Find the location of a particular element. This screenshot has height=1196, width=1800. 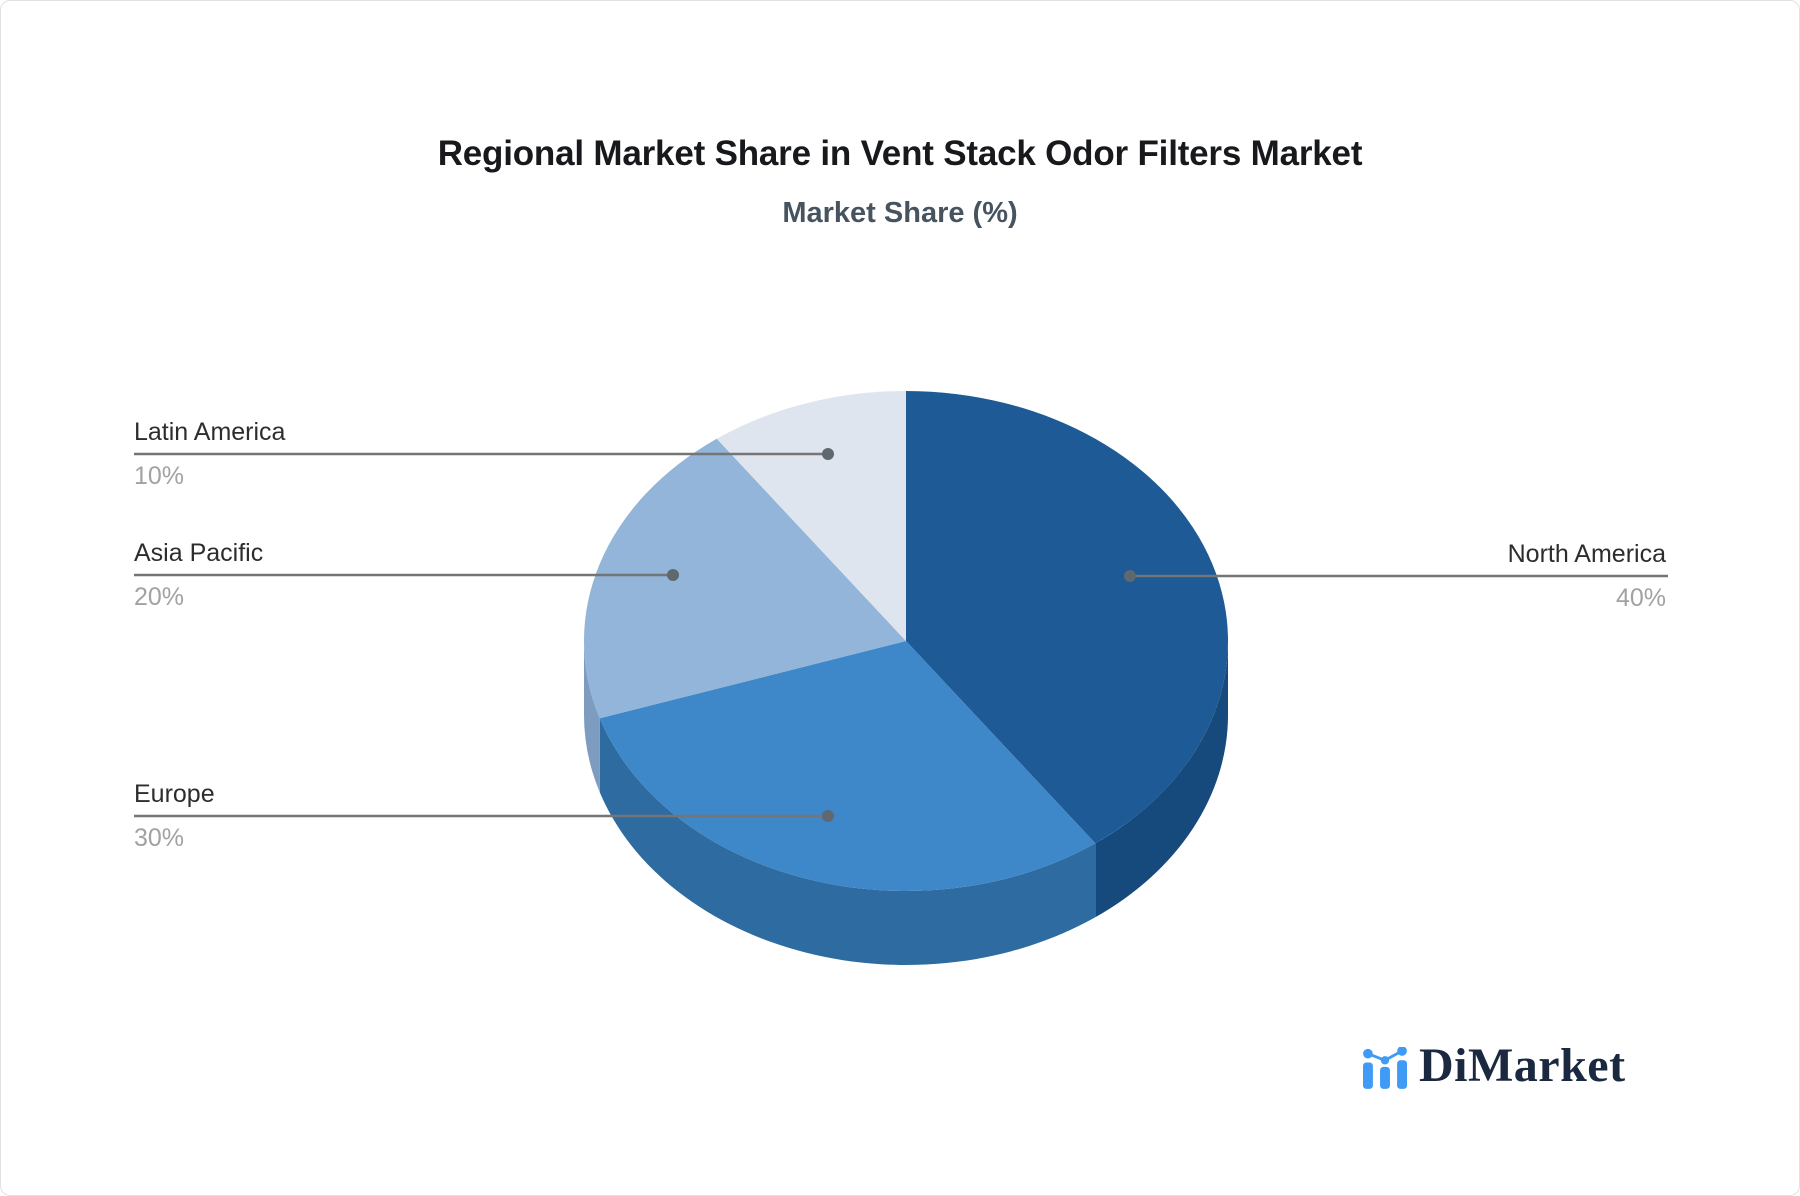

connector-dot-europe is located at coordinates (828, 816).